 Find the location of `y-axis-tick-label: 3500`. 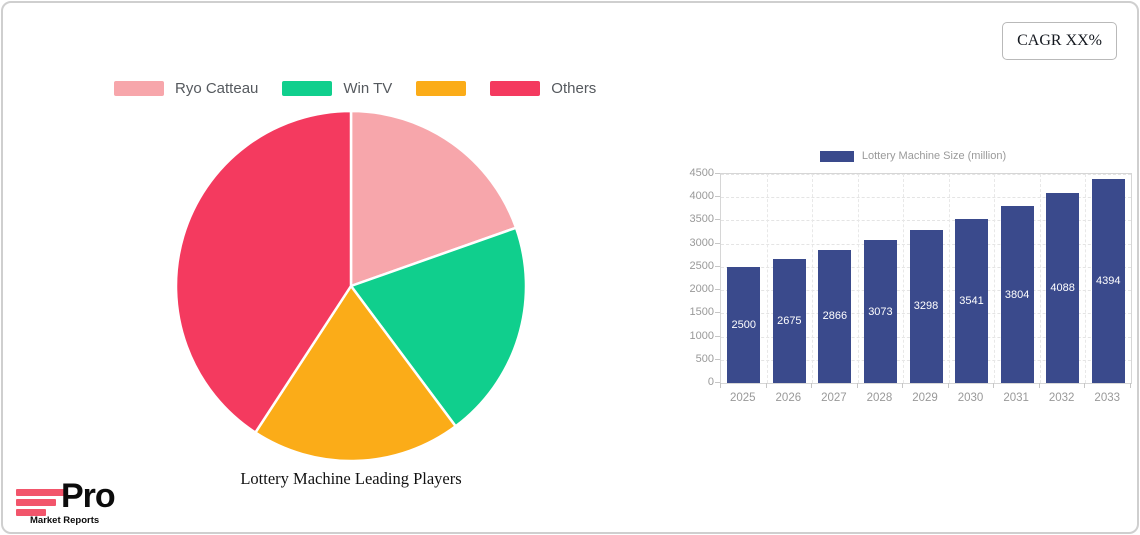

y-axis-tick-label: 3500 is located at coordinates (701, 219).